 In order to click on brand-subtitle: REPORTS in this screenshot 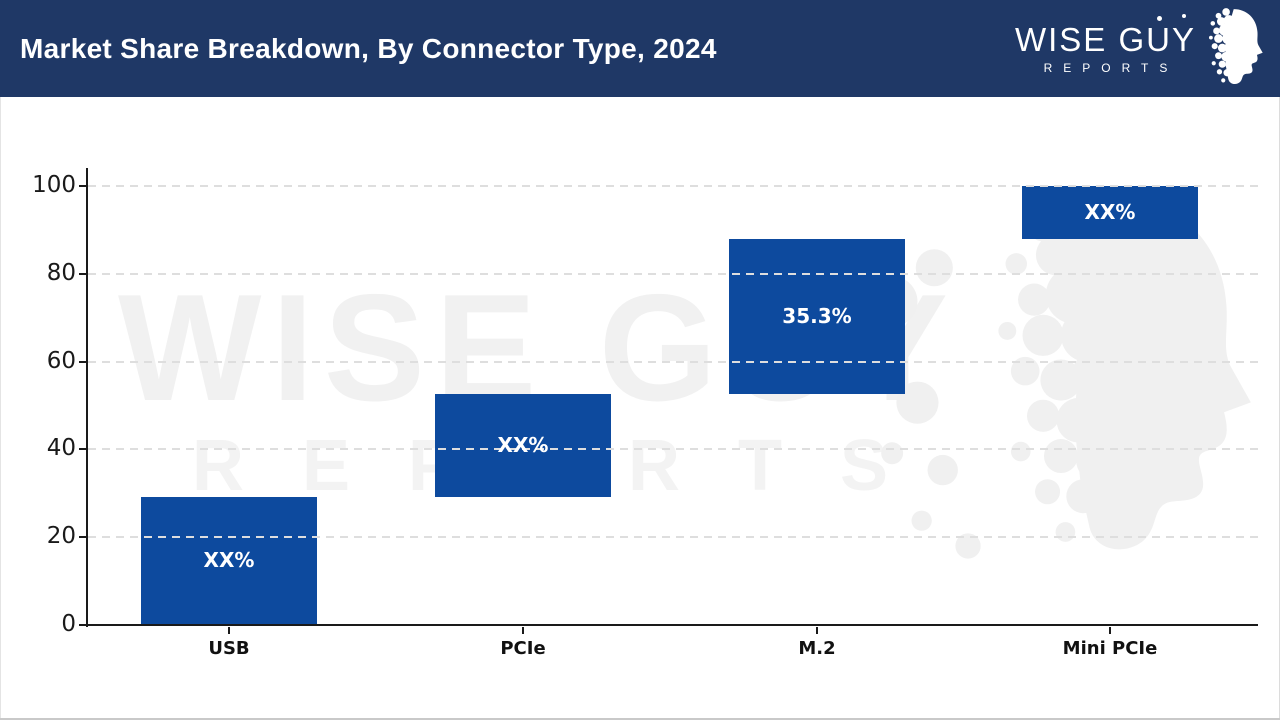, I will do `click(1111, 67)`.